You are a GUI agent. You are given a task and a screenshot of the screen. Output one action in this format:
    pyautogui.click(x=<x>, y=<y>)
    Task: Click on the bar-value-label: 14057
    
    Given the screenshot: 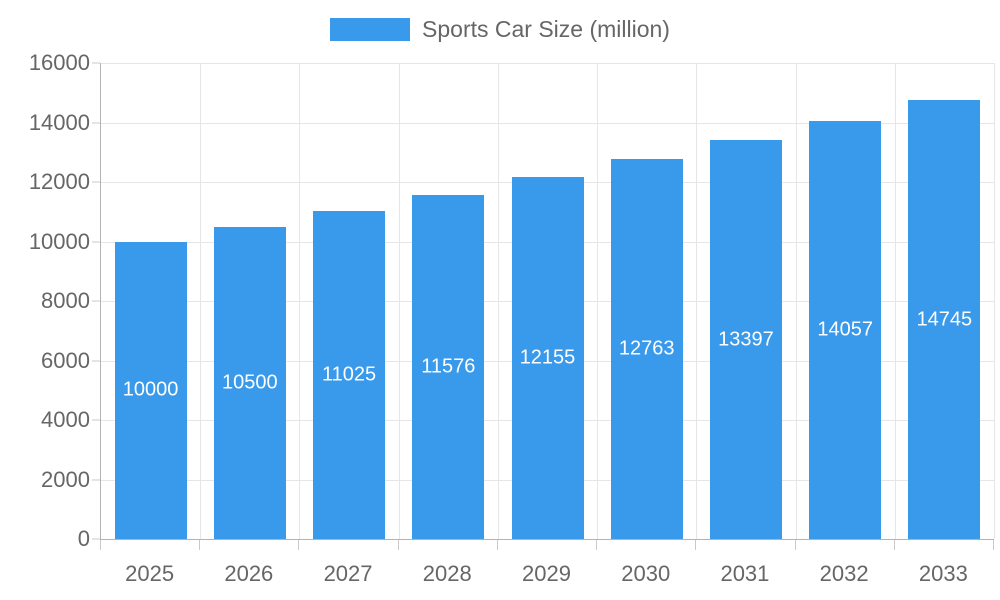 What is the action you would take?
    pyautogui.click(x=845, y=329)
    